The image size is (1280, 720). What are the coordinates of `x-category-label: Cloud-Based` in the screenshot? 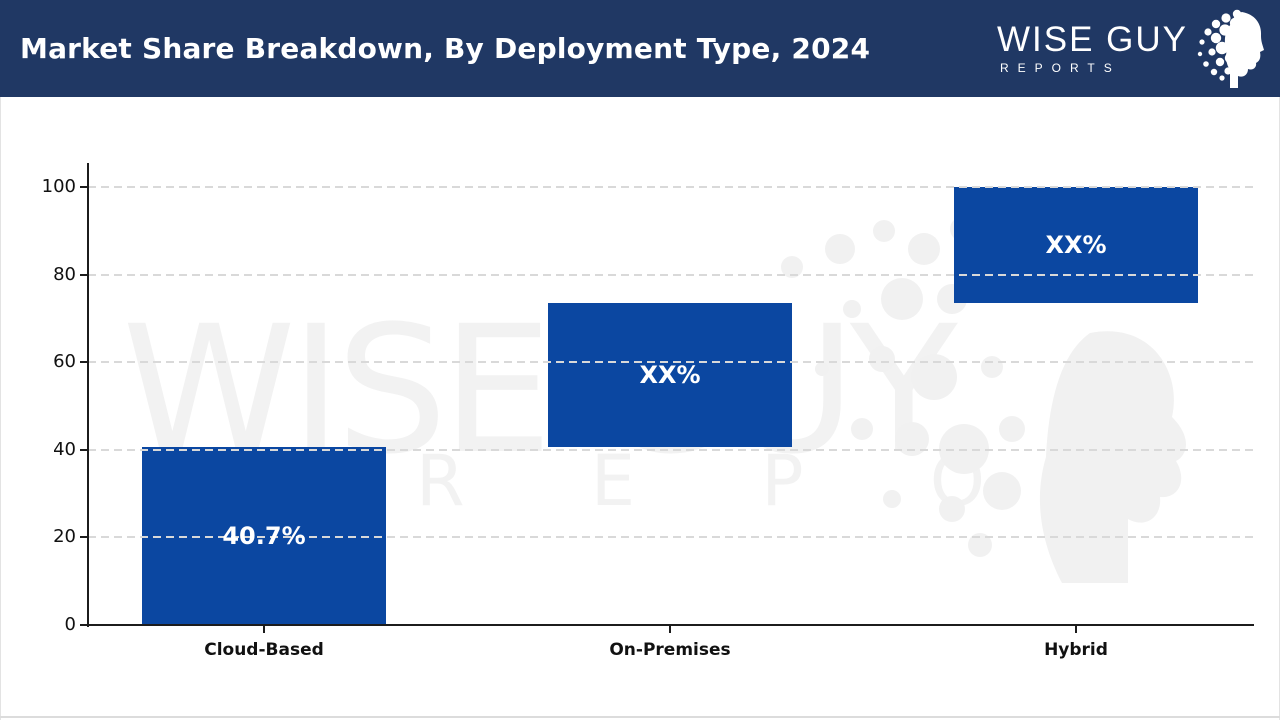 It's located at (264, 650).